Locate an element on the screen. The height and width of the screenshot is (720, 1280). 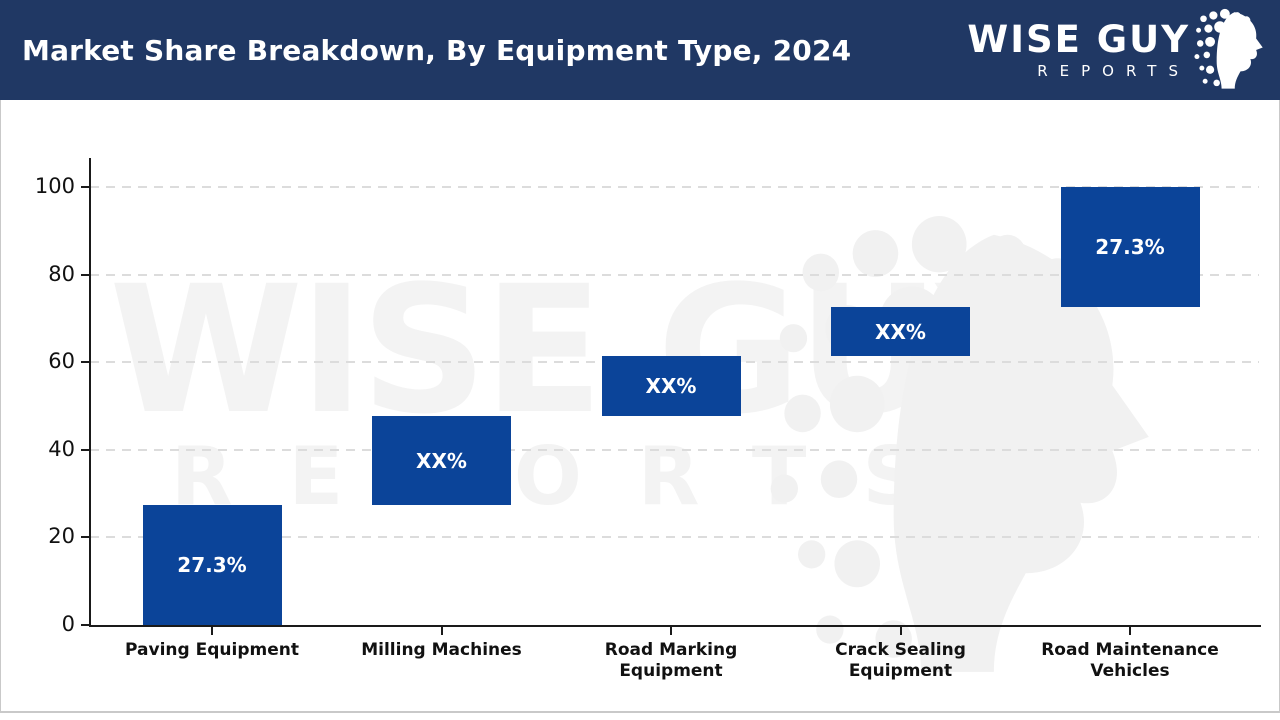
y-axis-line is located at coordinates (90, 392).